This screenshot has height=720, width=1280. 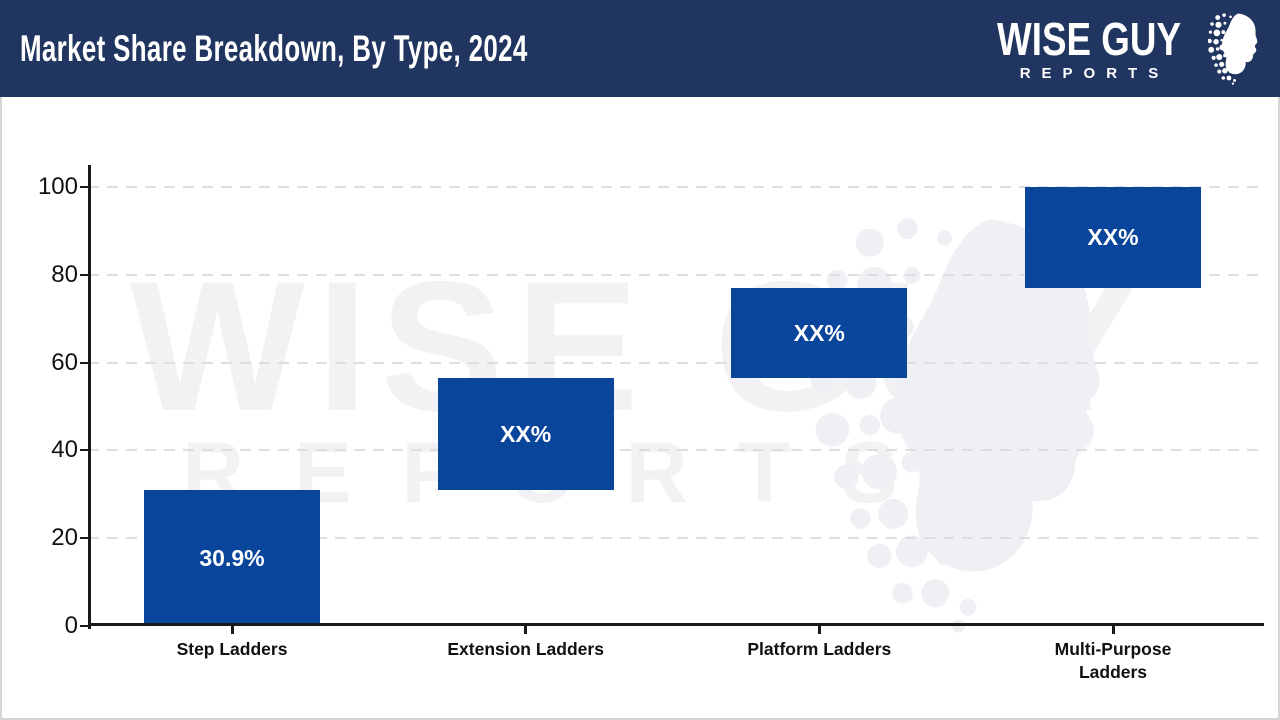 I want to click on x-category-label: Step Ladders, so click(x=232, y=649).